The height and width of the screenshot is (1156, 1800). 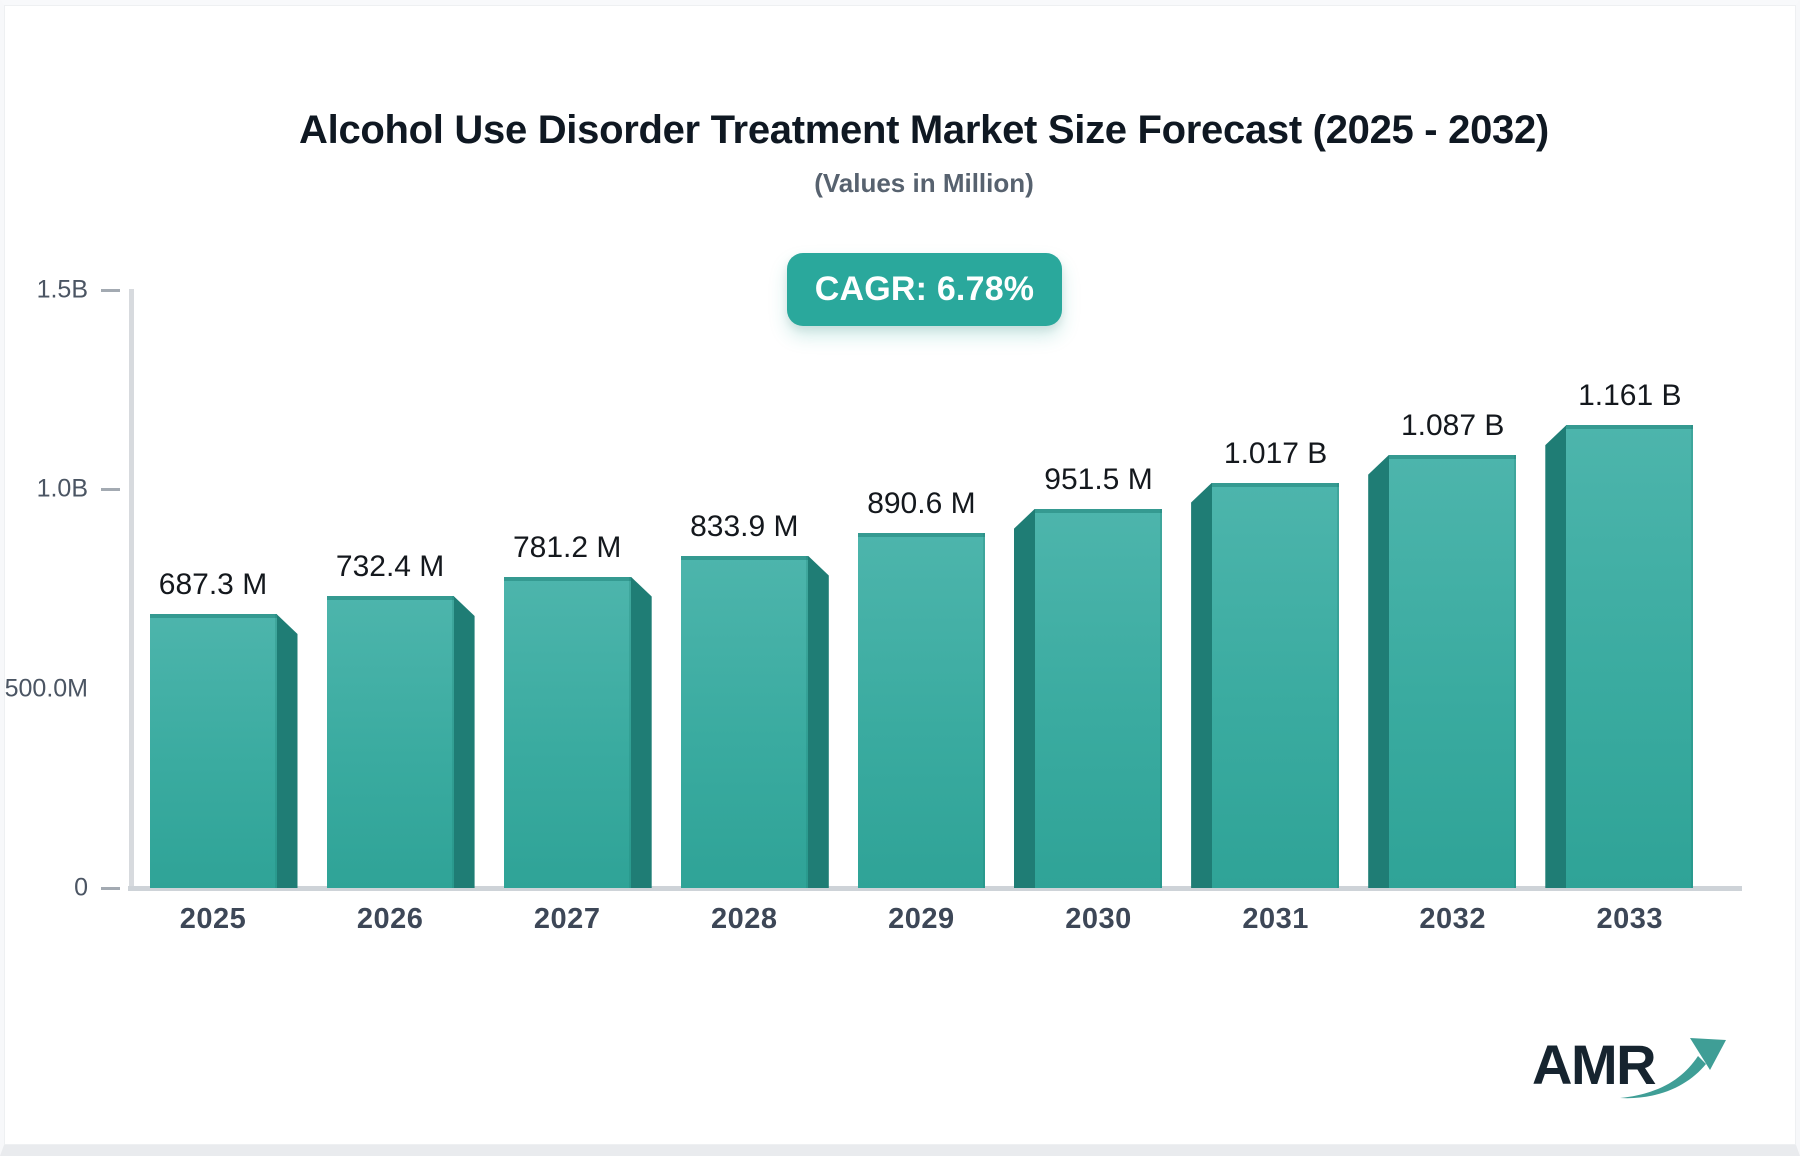 What do you see at coordinates (1202, 685) in the screenshot?
I see `bar-side-2031` at bounding box center [1202, 685].